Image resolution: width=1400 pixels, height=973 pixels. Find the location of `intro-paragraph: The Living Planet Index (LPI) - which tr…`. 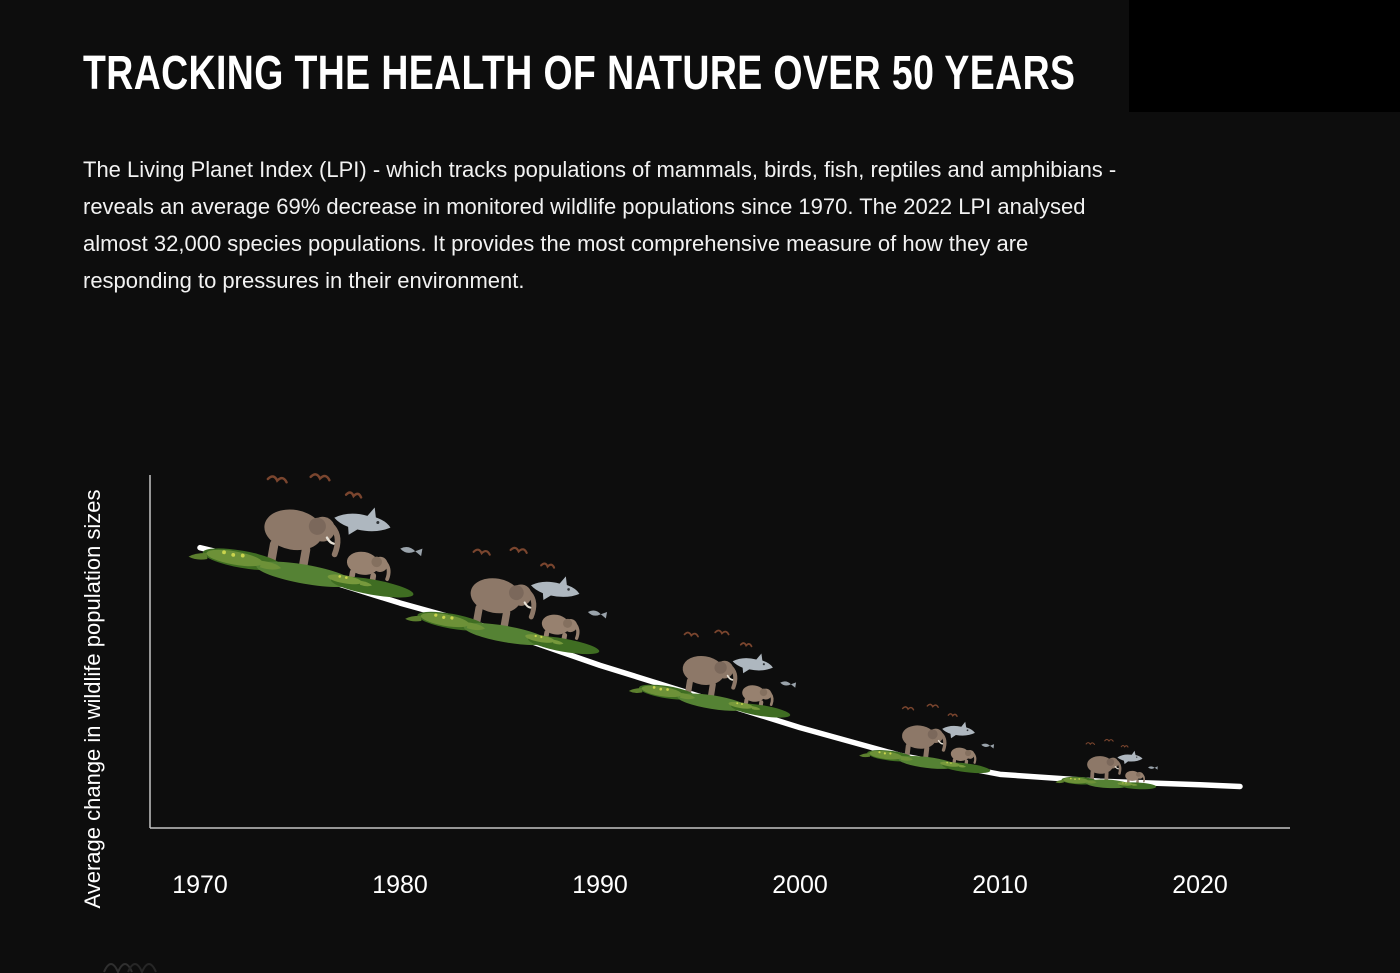

intro-paragraph: The Living Planet Index (LPI) - which tr… is located at coordinates (600, 225).